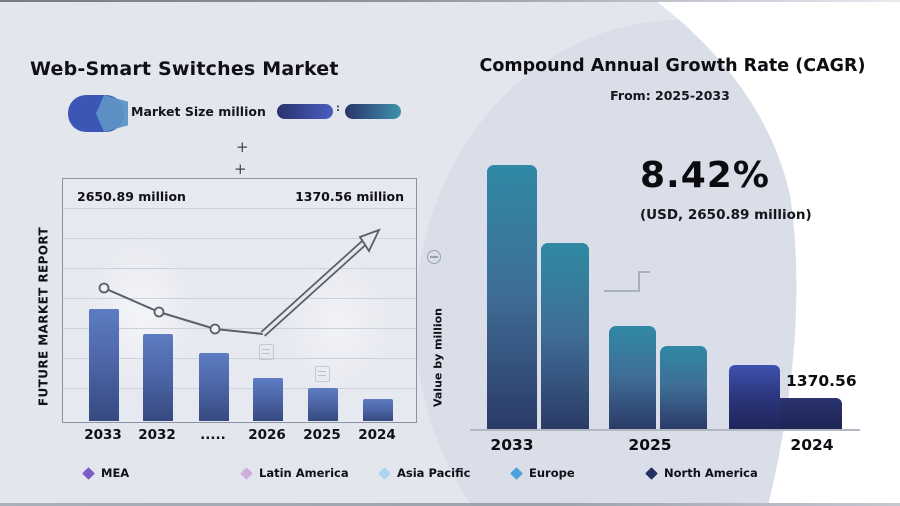  I want to click on cagr-bar-2025-b, so click(683, 388).